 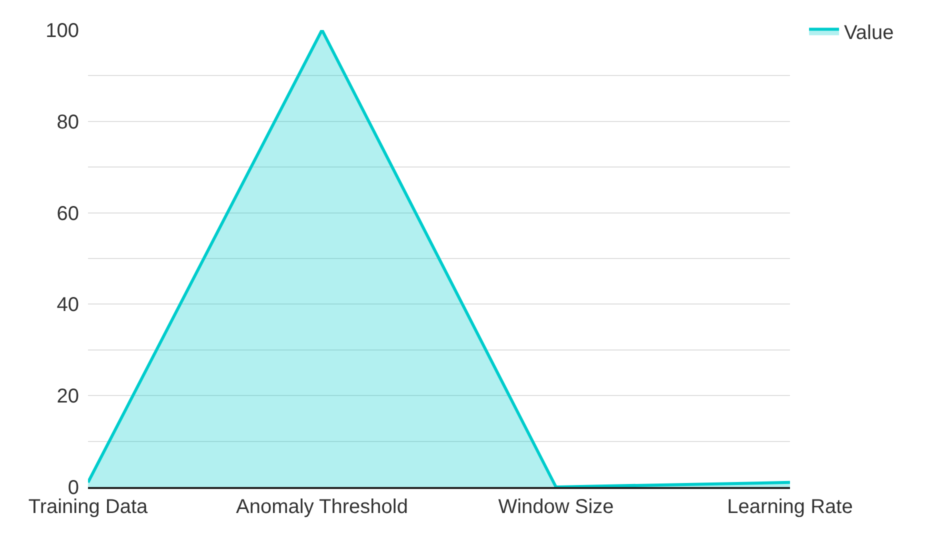 What do you see at coordinates (67, 305) in the screenshot?
I see `y-tick-label: 40` at bounding box center [67, 305].